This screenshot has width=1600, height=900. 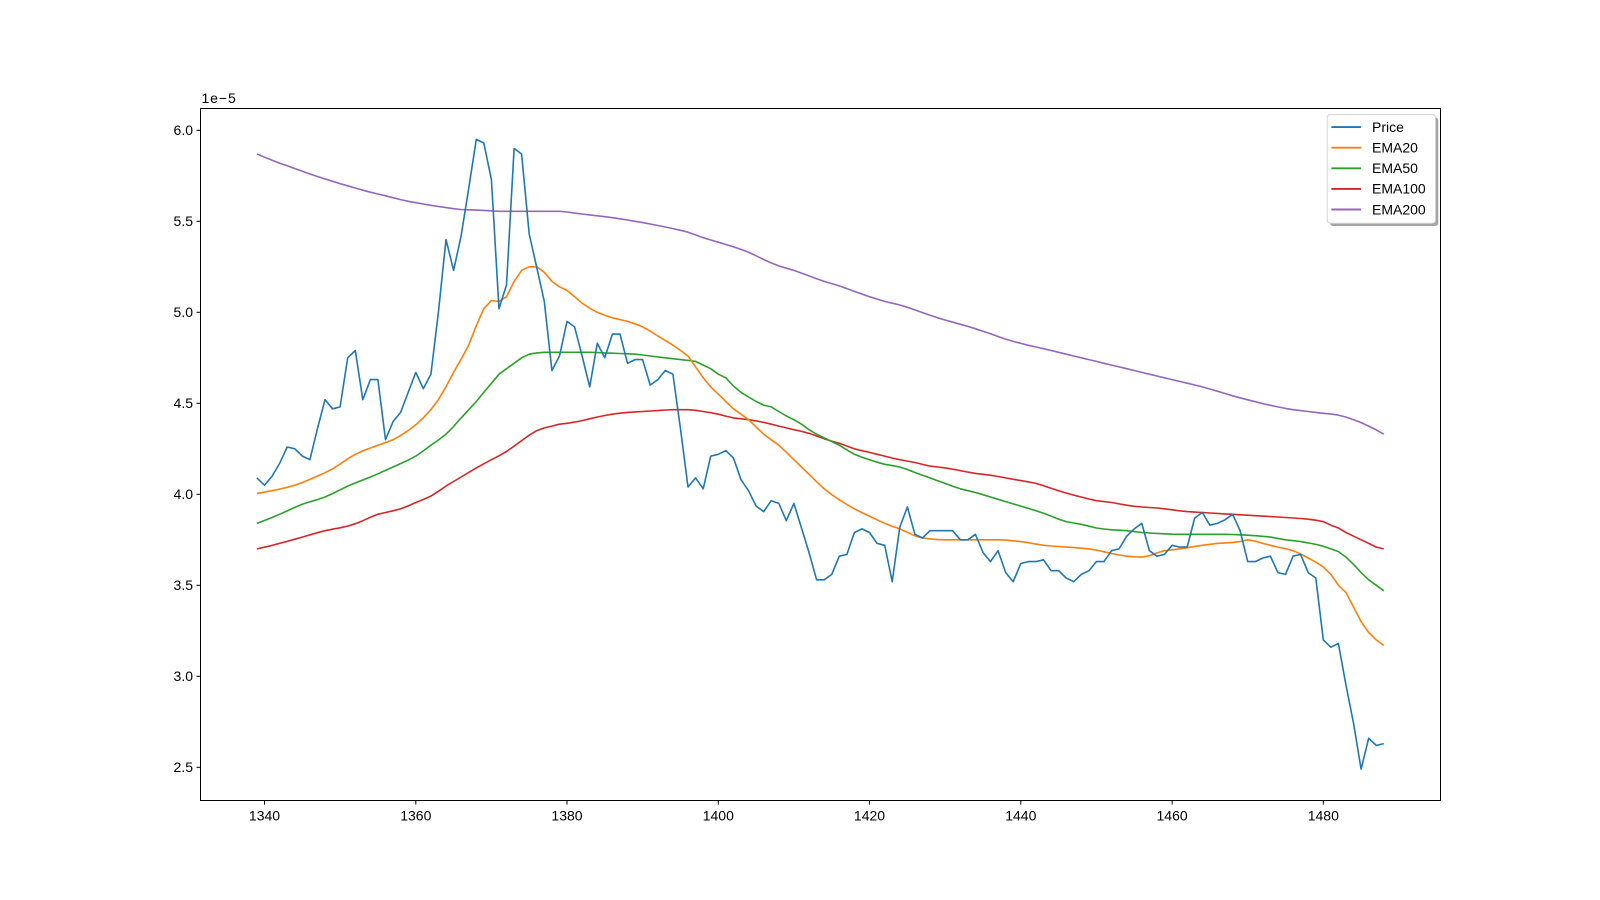 I want to click on svg-text: EMA100, so click(x=1399, y=189).